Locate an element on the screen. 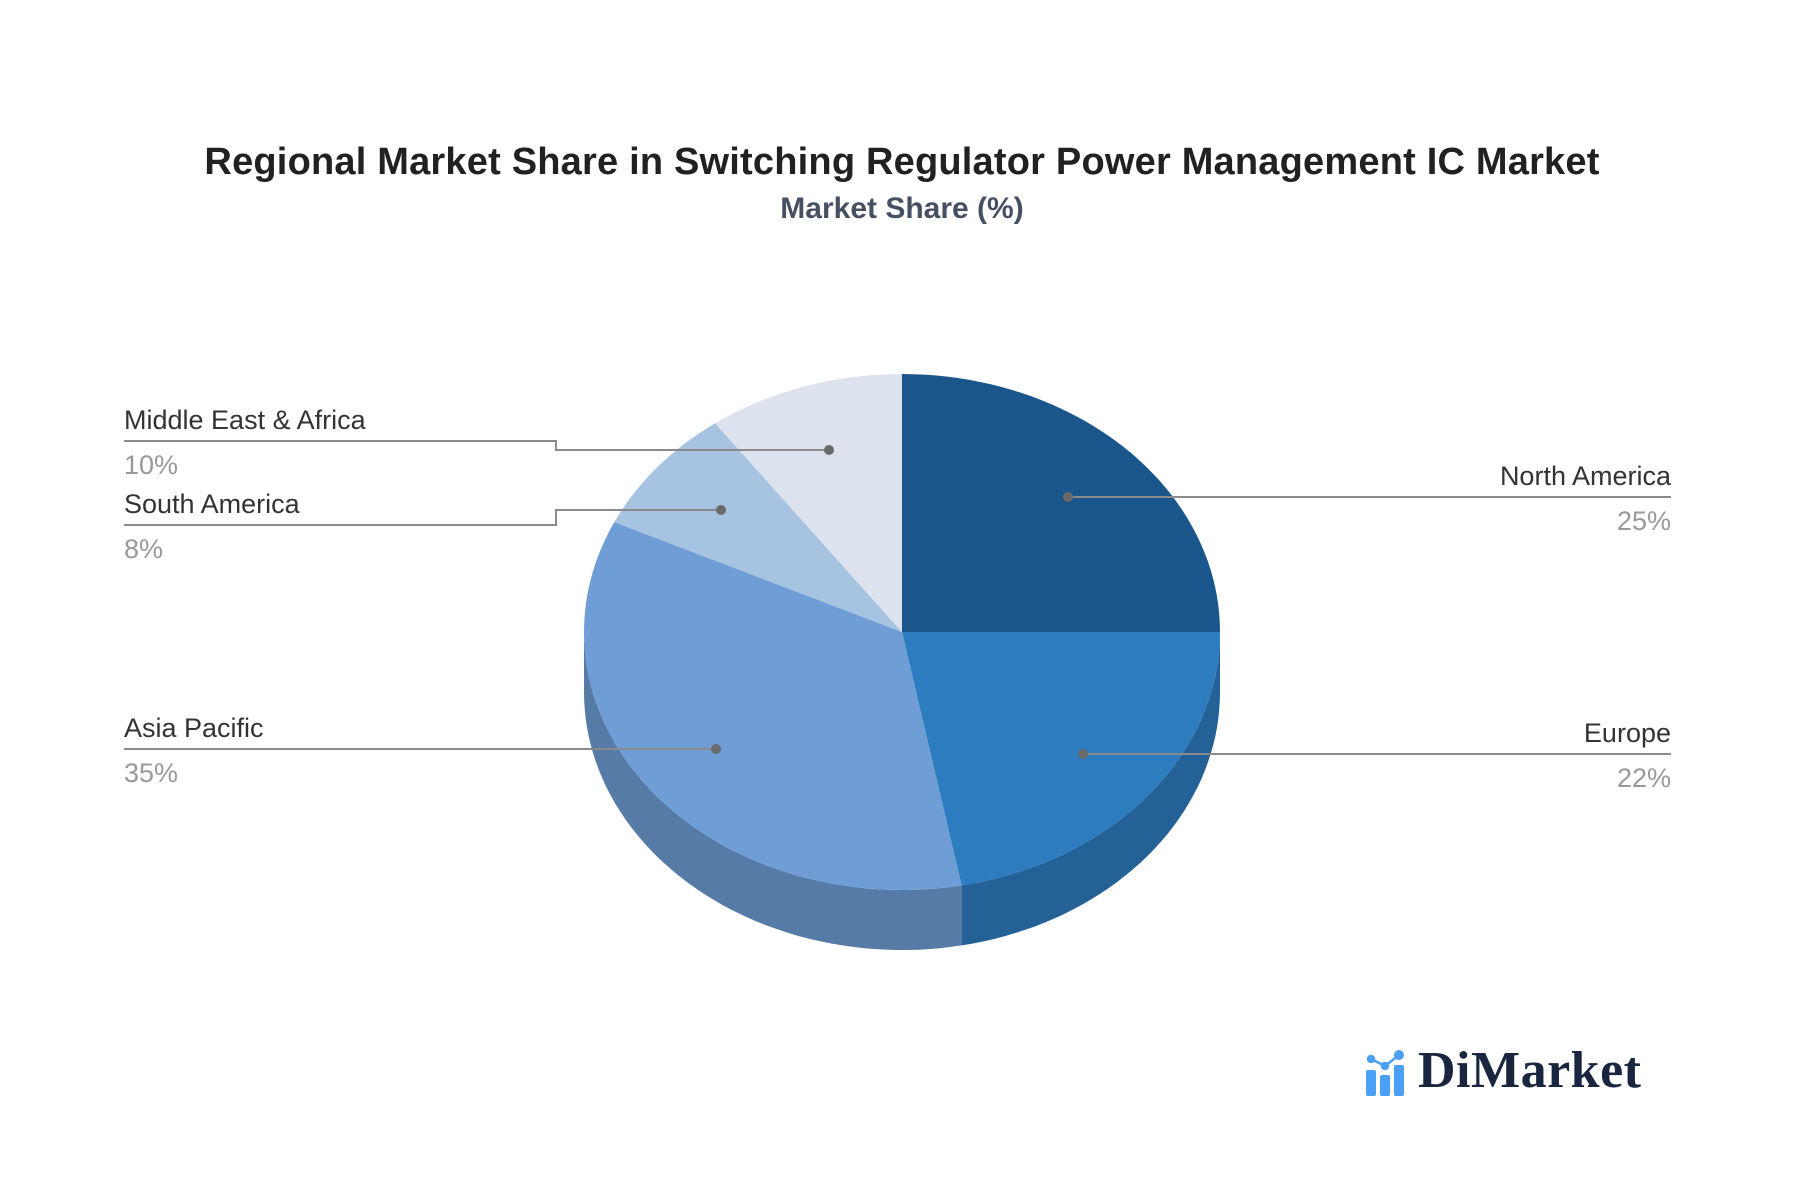  slice-label-north-america: North America is located at coordinates (1585, 476).